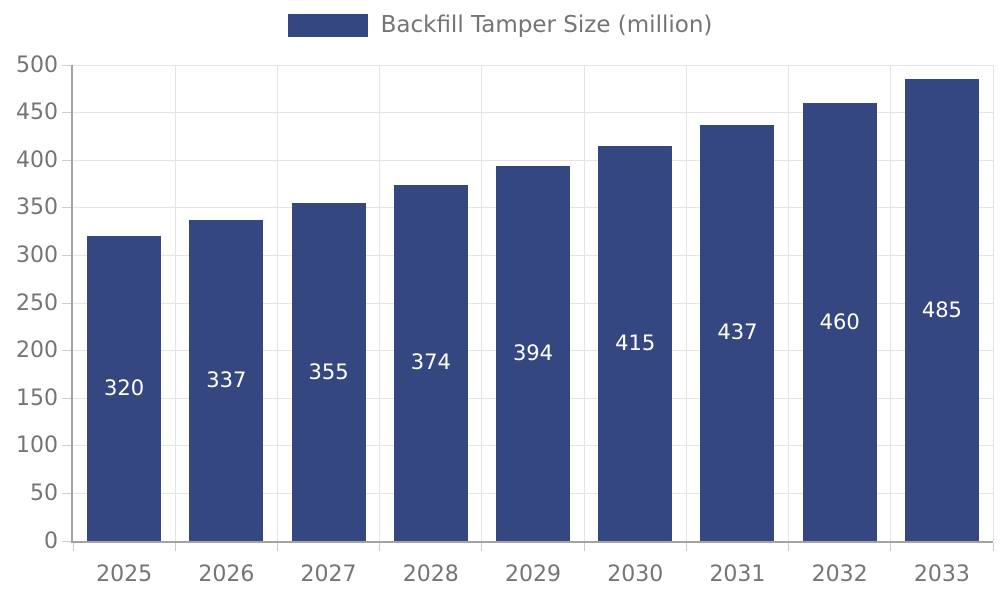  I want to click on bar-value-label: 415, so click(635, 342).